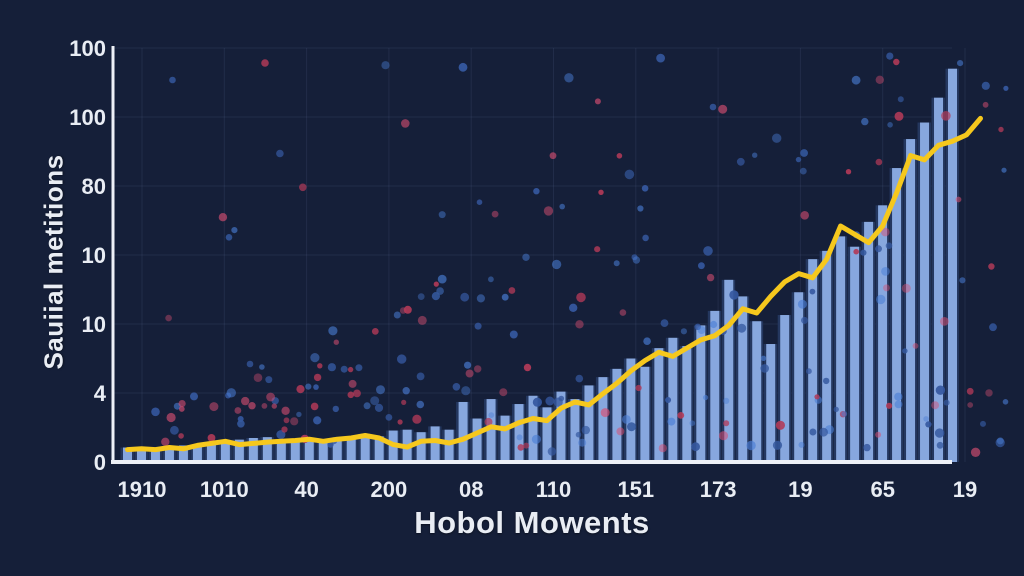 This screenshot has width=1024, height=576. I want to click on y-axis-title: Sauiial metitions, so click(53, 262).